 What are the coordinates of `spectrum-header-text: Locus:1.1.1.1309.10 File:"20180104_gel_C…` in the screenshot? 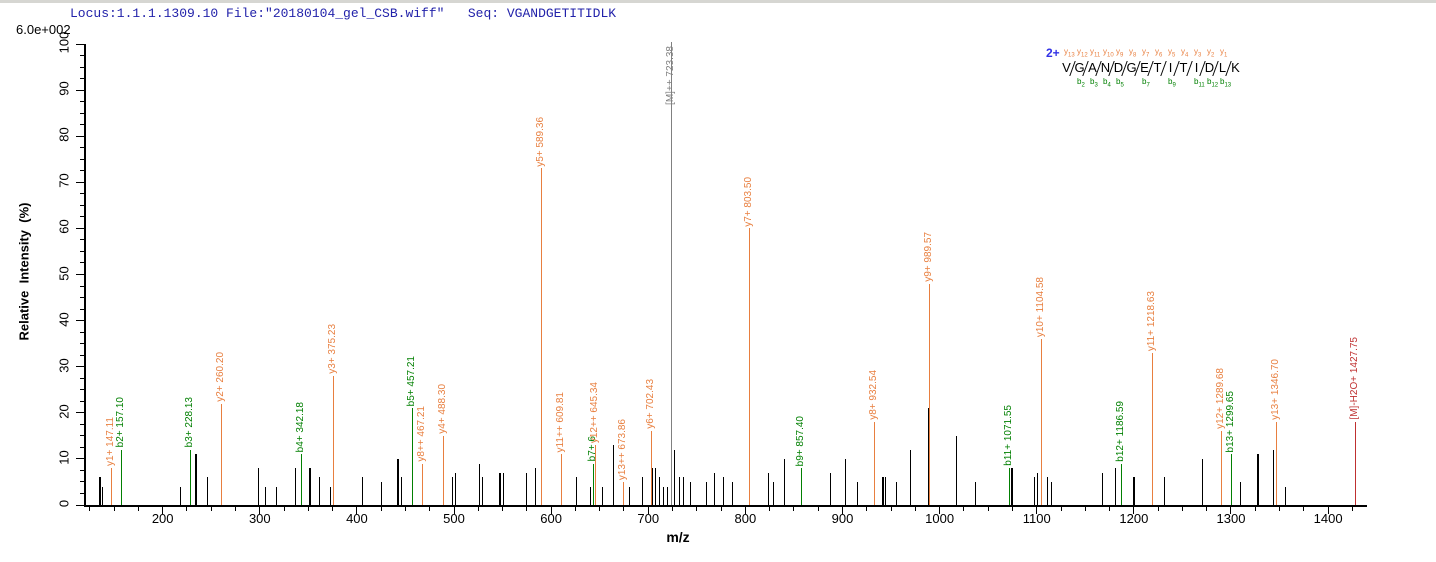 It's located at (343, 13).